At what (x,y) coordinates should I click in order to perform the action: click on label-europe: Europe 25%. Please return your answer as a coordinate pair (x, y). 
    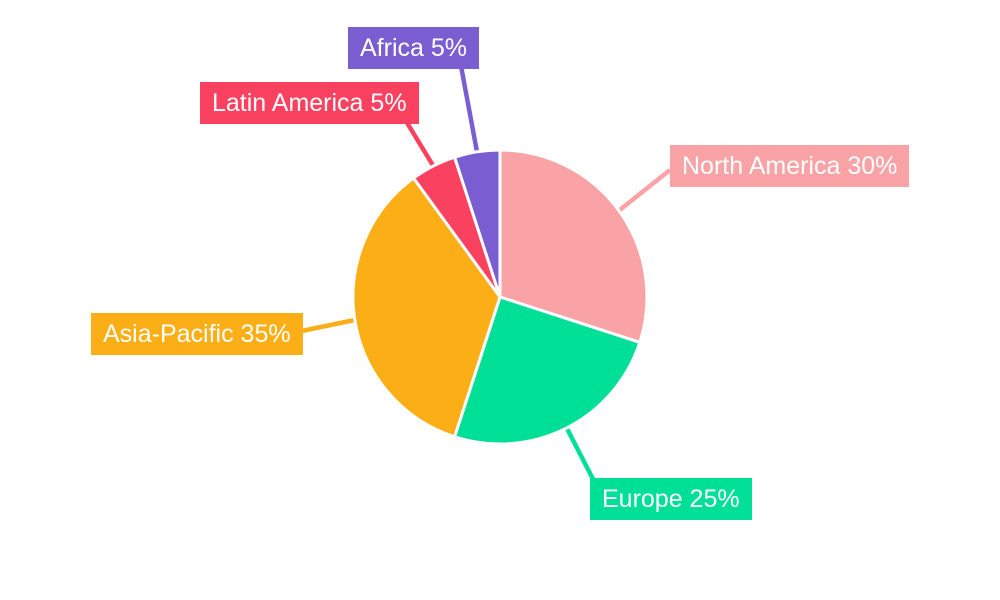
    Looking at the image, I should click on (671, 499).